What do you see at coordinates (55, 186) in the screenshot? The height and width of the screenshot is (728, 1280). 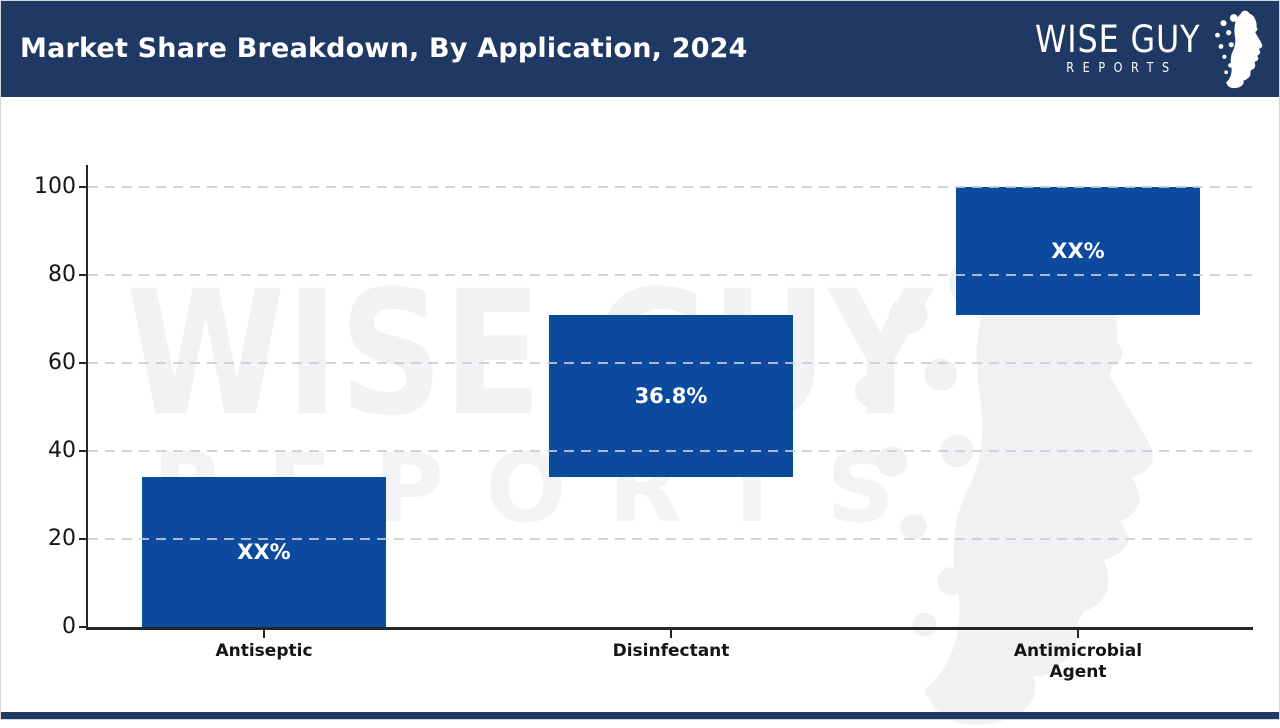 I see `y-tick-label: 100` at bounding box center [55, 186].